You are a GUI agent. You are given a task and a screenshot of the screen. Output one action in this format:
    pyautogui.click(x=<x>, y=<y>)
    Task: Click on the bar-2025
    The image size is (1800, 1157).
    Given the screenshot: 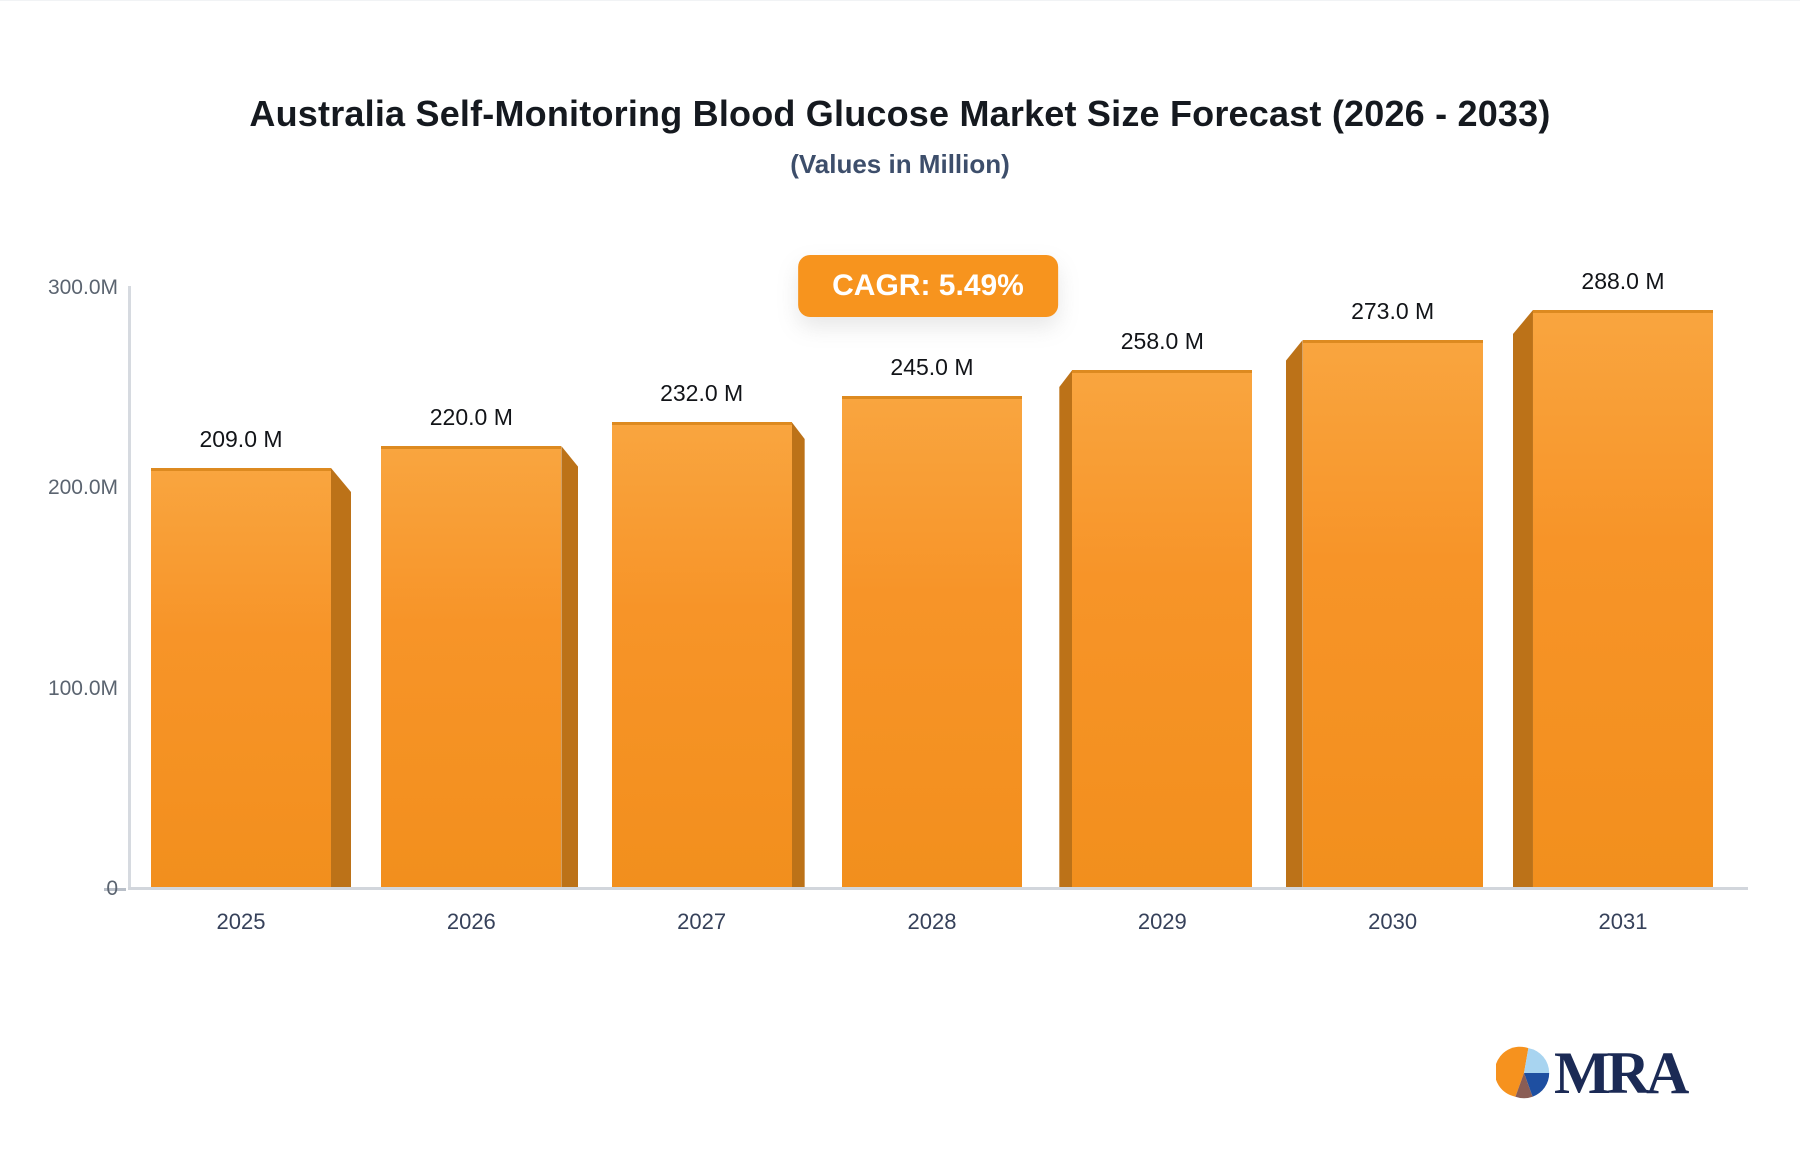 What is the action you would take?
    pyautogui.click(x=241, y=677)
    